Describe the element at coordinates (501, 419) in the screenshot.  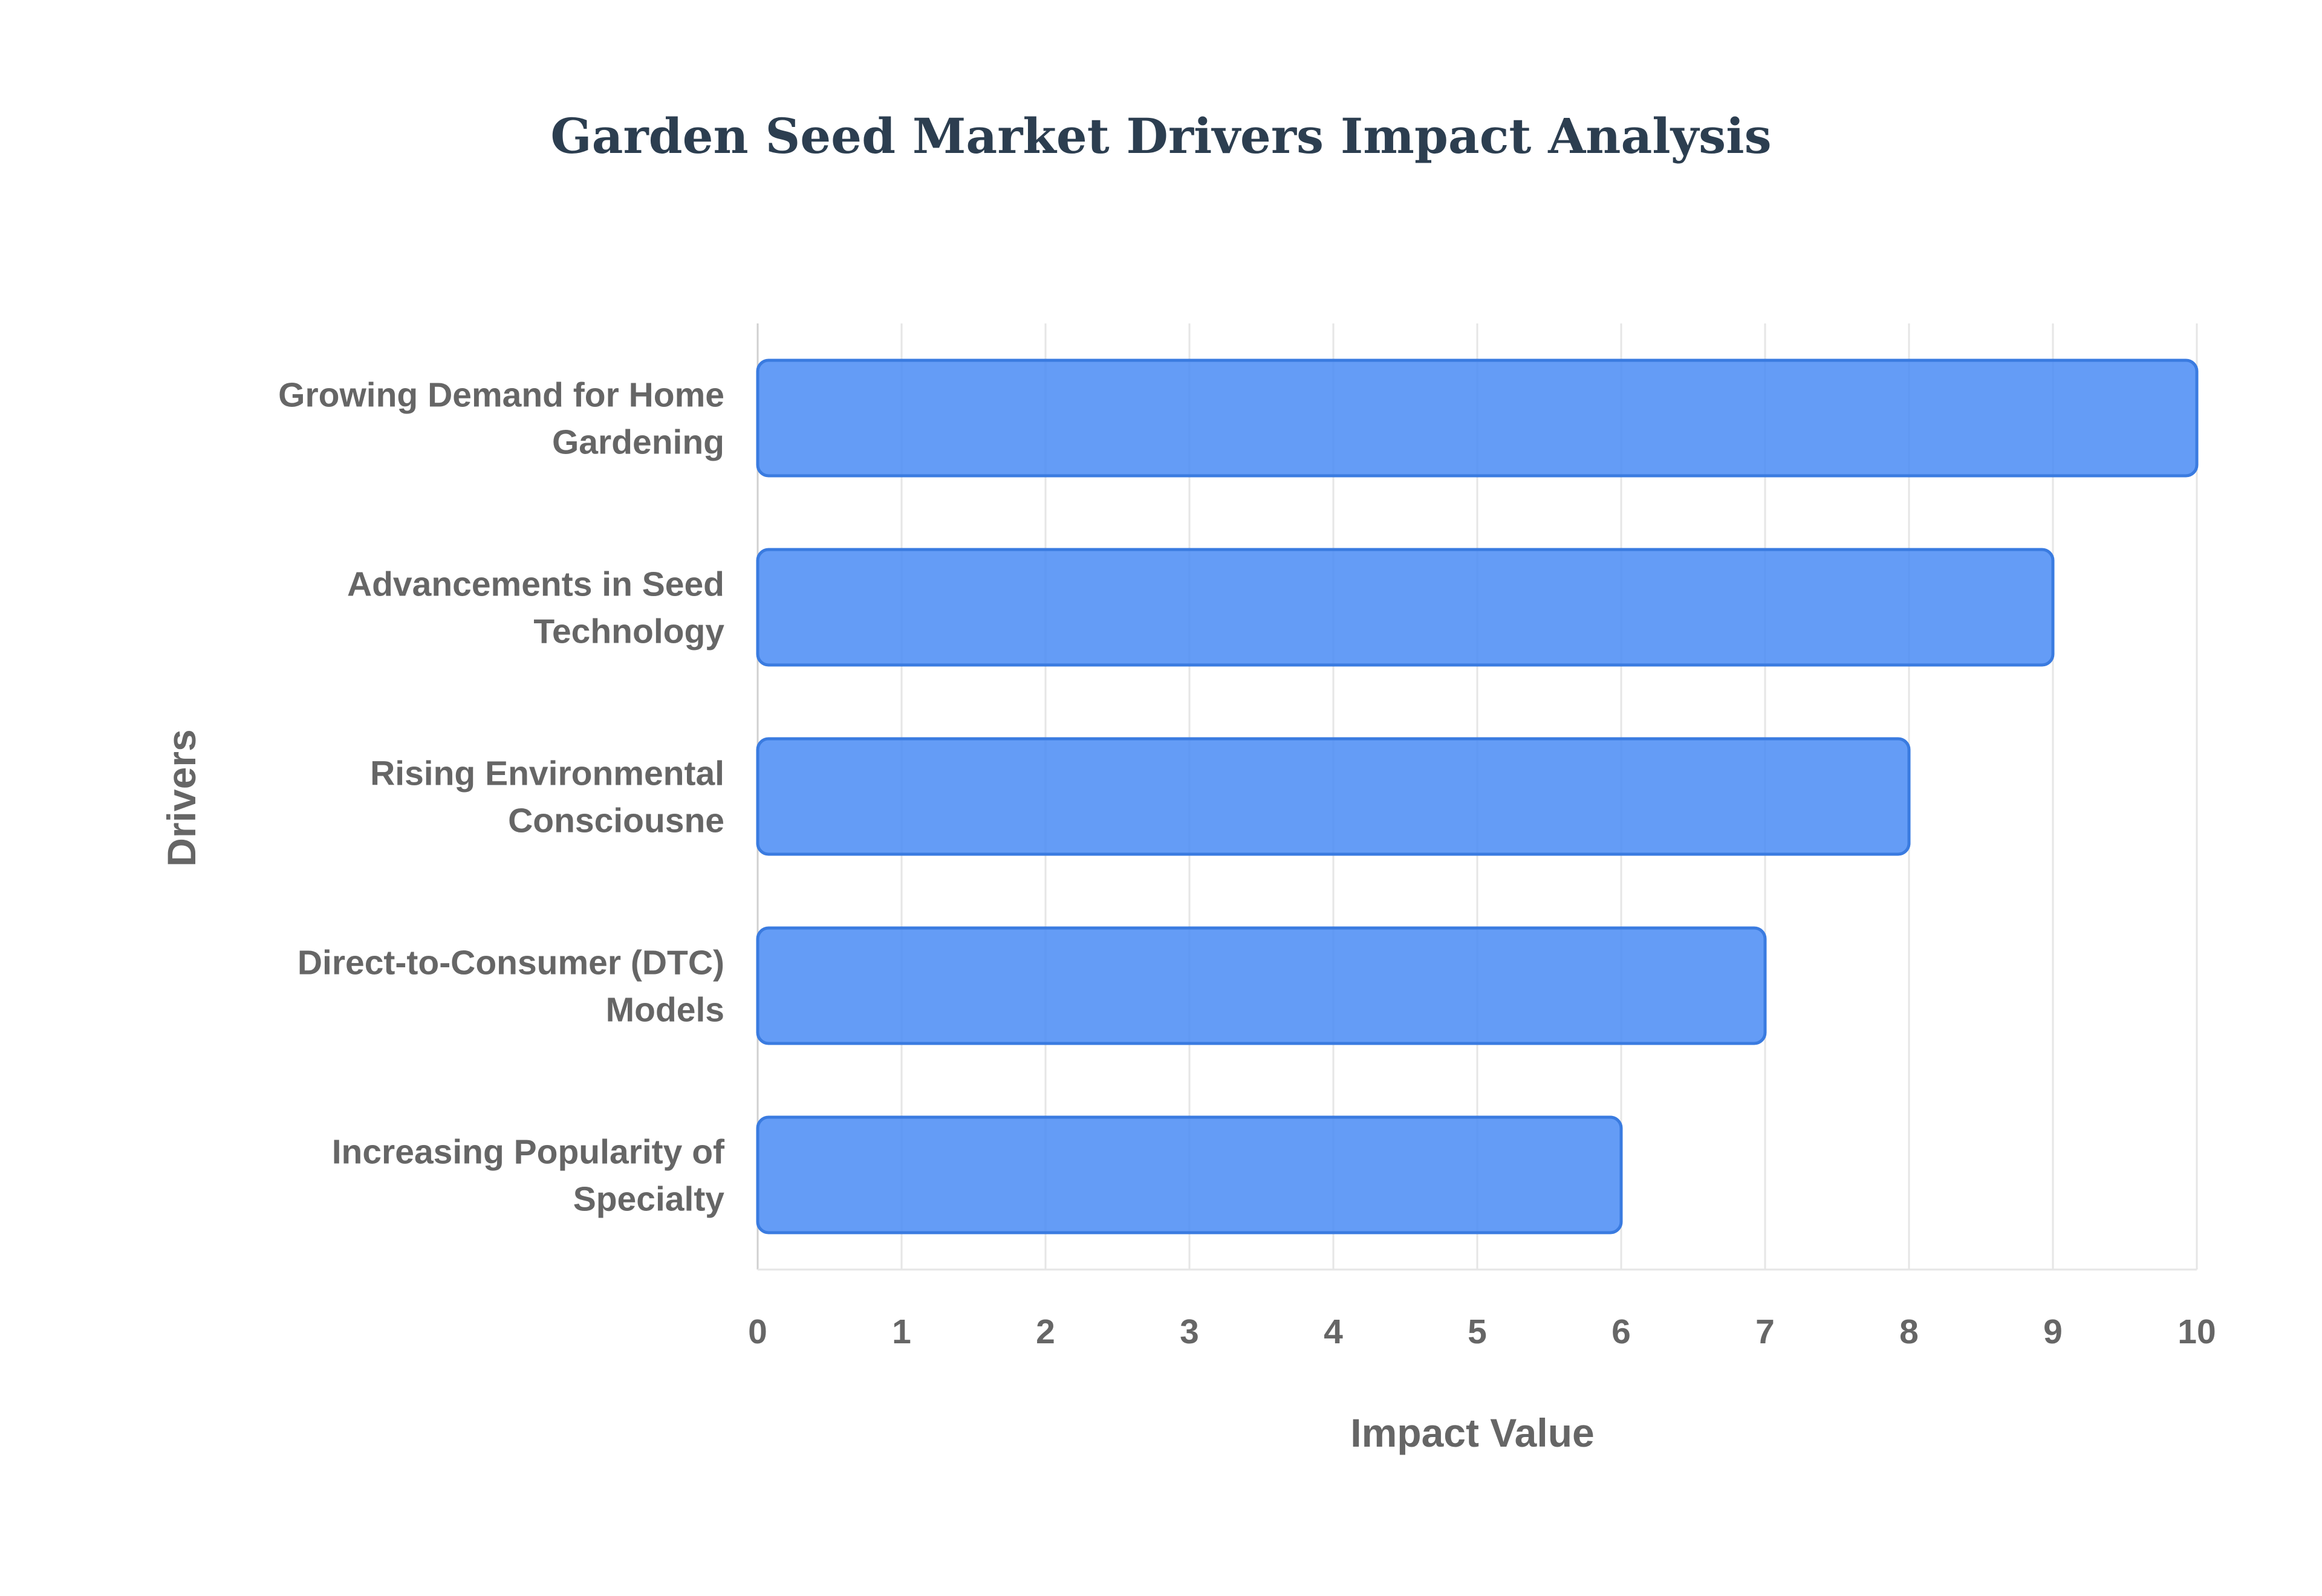
I see `category-label: Growing Demand for Home Gardening` at that location.